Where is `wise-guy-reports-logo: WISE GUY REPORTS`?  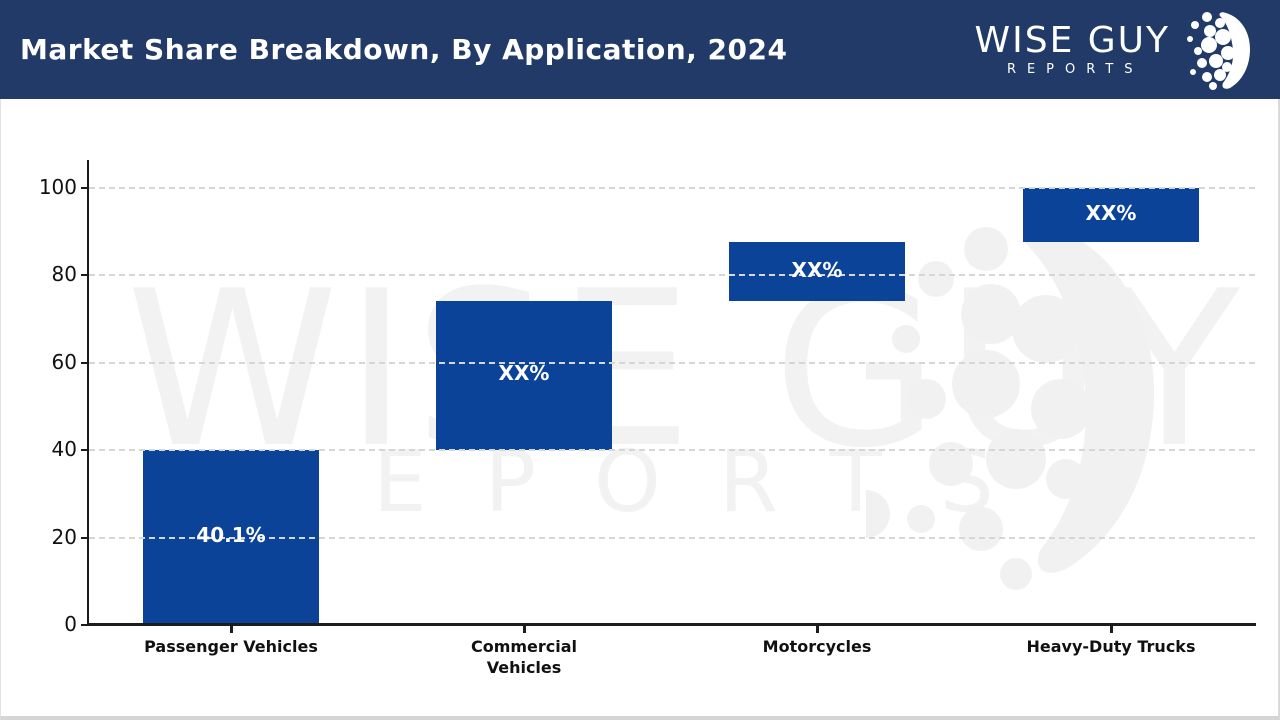
wise-guy-reports-logo: WISE GUY REPORTS is located at coordinates (1114, 50).